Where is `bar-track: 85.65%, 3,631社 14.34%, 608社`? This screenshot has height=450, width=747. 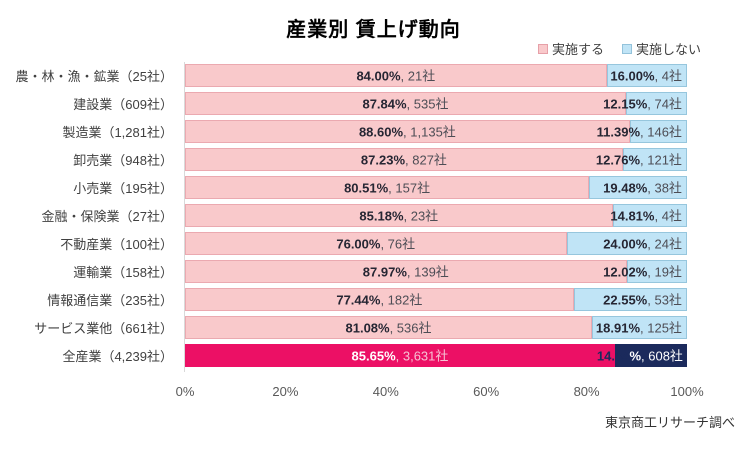 bar-track: 85.65%, 3,631社 14.34%, 608社 is located at coordinates (436, 355).